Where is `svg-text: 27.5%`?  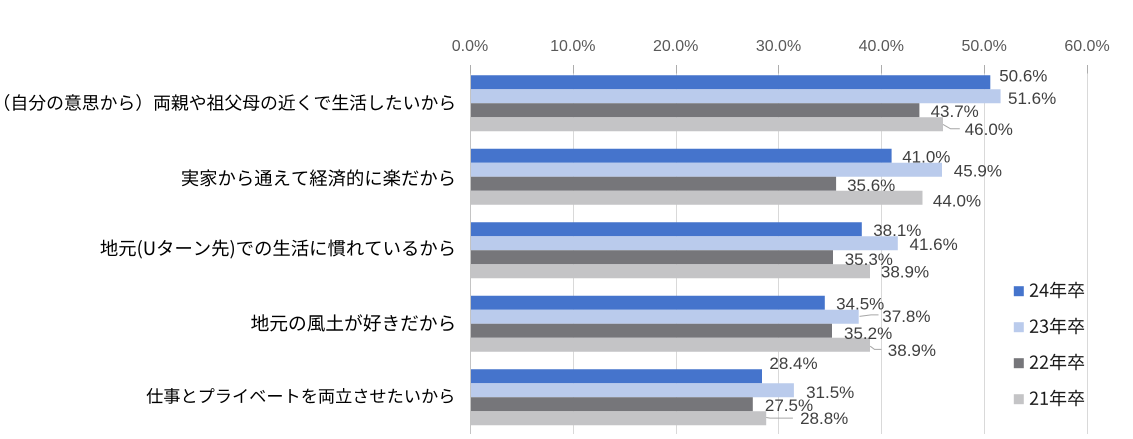 svg-text: 27.5% is located at coordinates (789, 405).